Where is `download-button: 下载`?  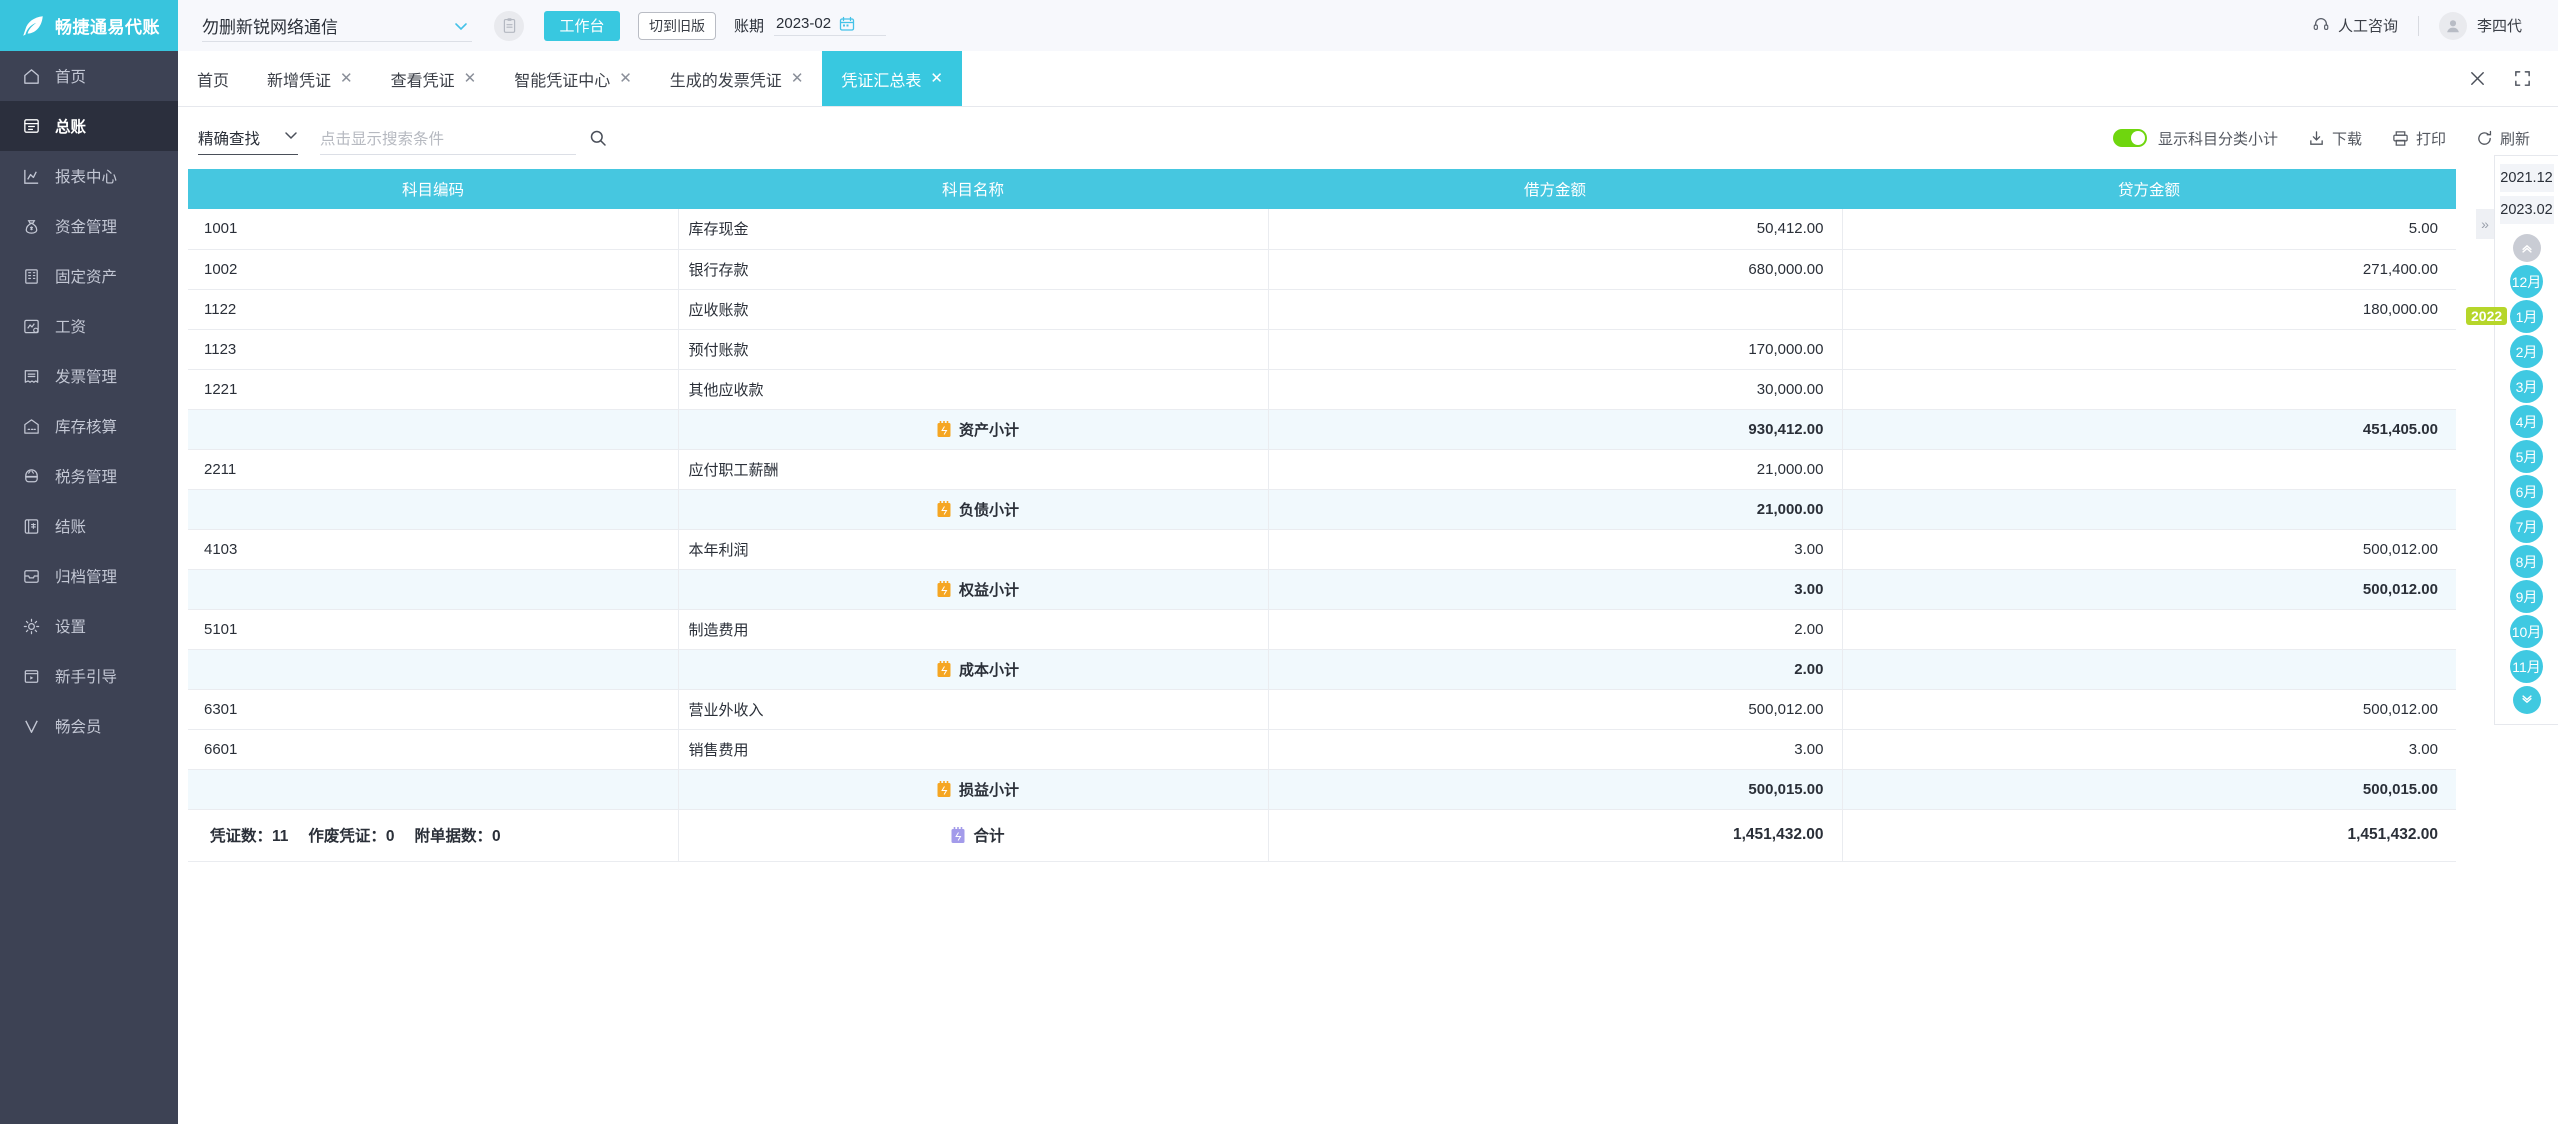
download-button: 下载 is located at coordinates (2335, 138).